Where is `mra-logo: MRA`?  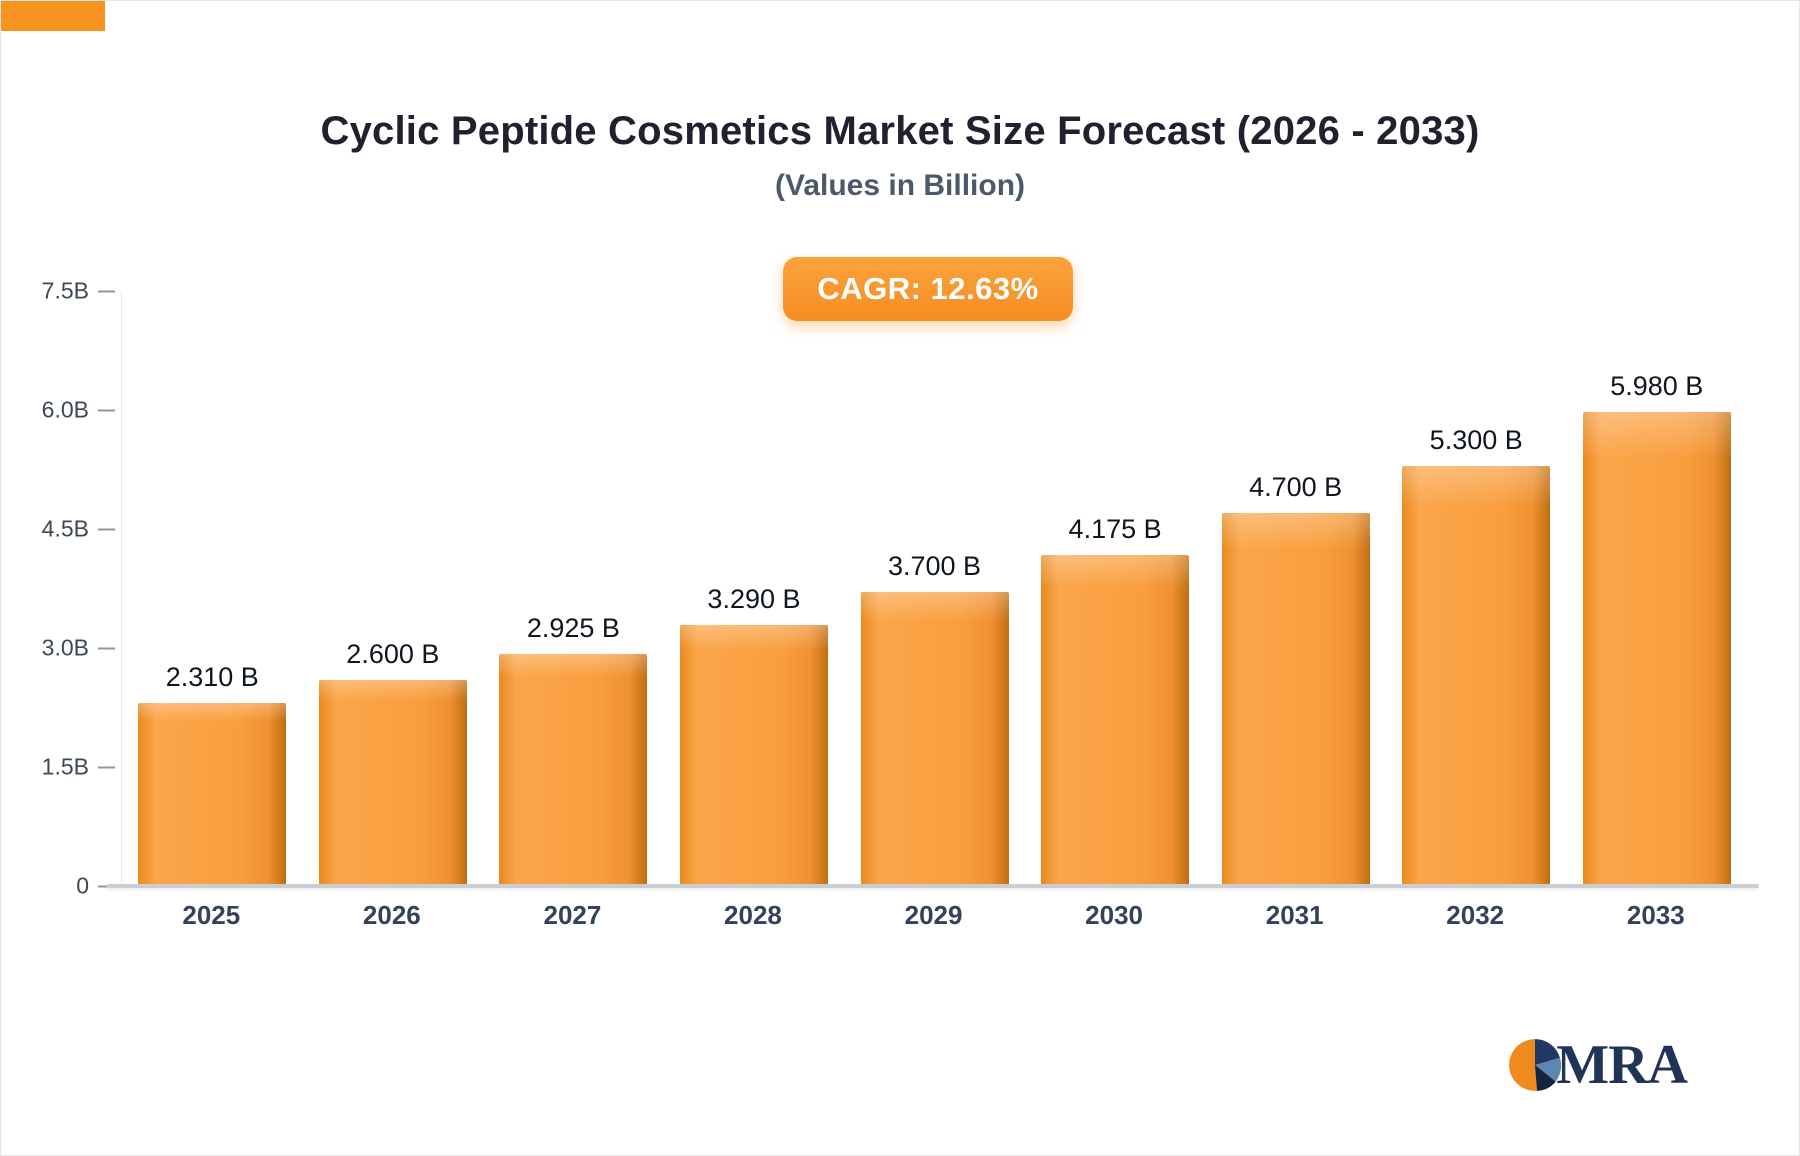 mra-logo: MRA is located at coordinates (1597, 1065).